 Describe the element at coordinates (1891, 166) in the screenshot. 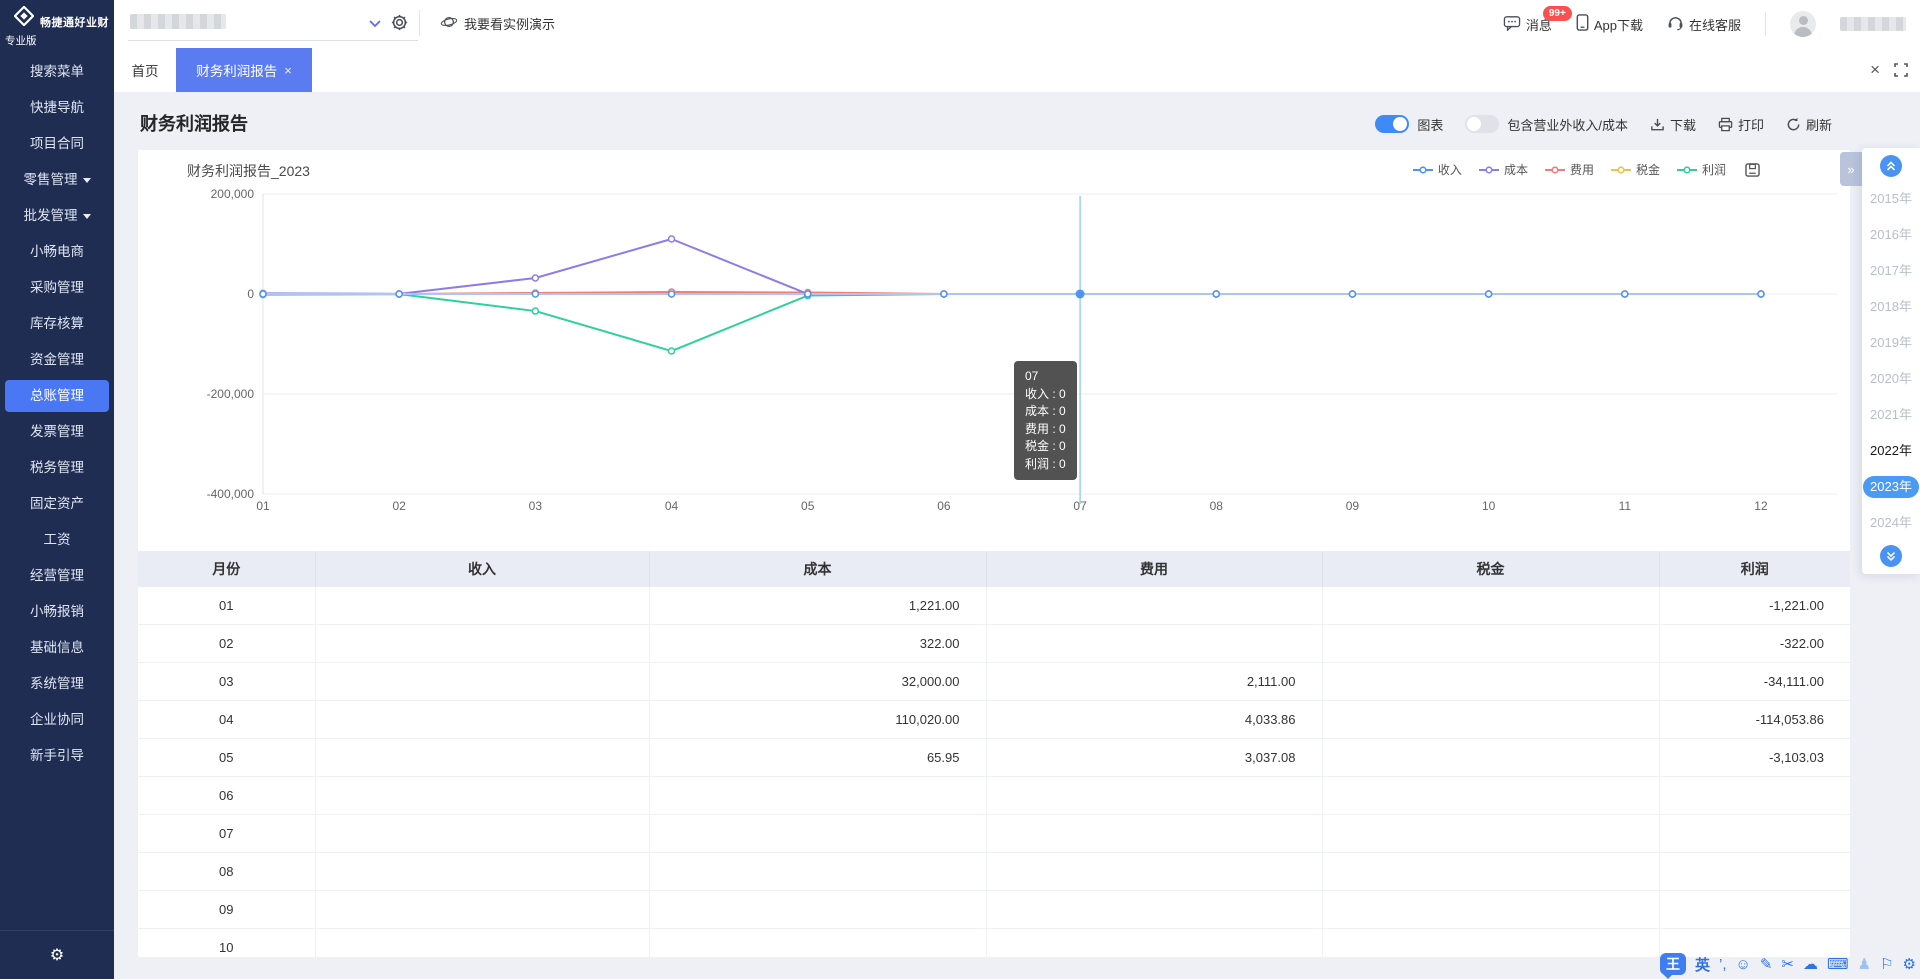

I see `scroll-up-button` at that location.